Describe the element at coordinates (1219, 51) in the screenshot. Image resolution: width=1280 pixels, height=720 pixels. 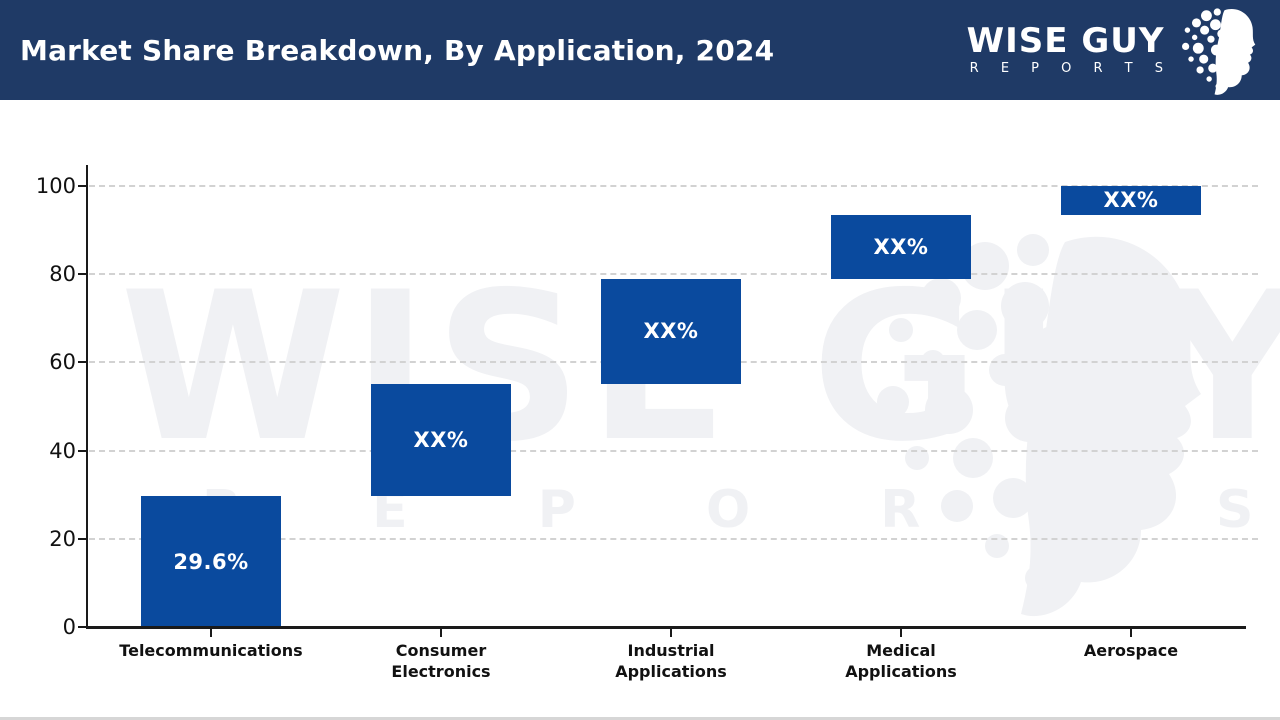
I see `logo-head-icon` at that location.